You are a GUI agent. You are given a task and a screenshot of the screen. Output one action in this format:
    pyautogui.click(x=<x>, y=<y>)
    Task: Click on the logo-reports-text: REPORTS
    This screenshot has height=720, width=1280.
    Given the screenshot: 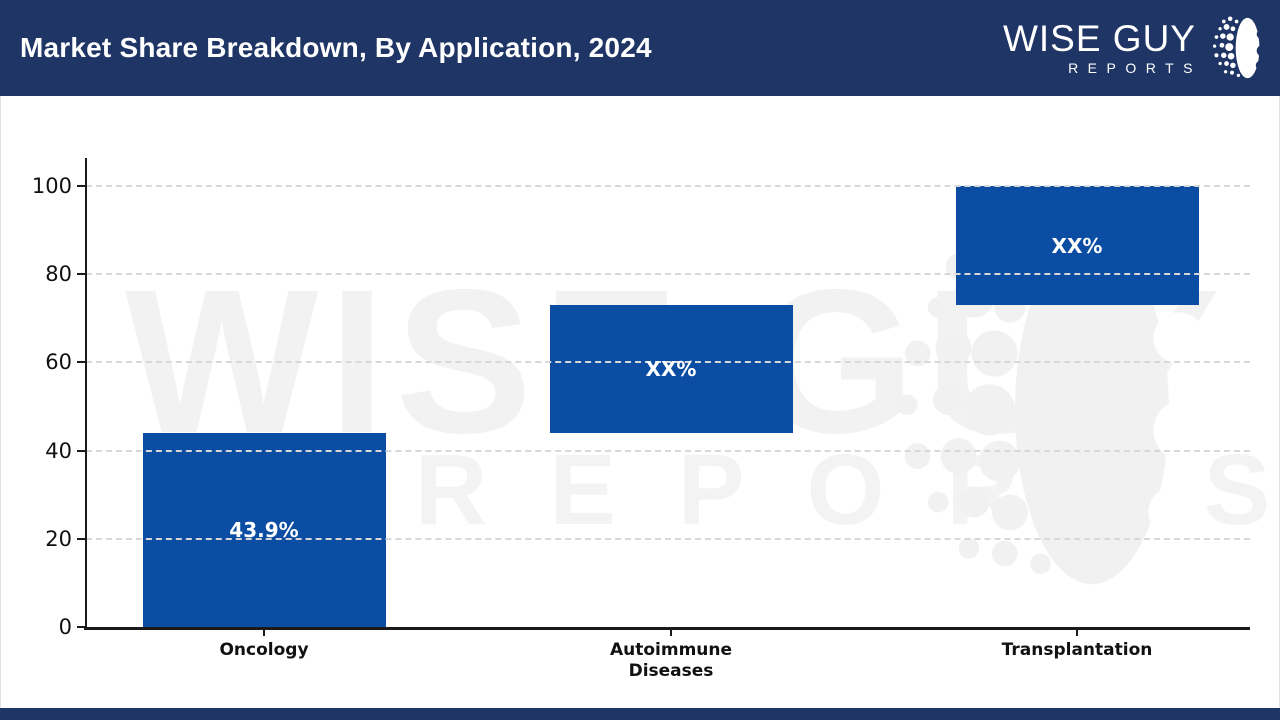 What is the action you would take?
    pyautogui.click(x=1135, y=68)
    